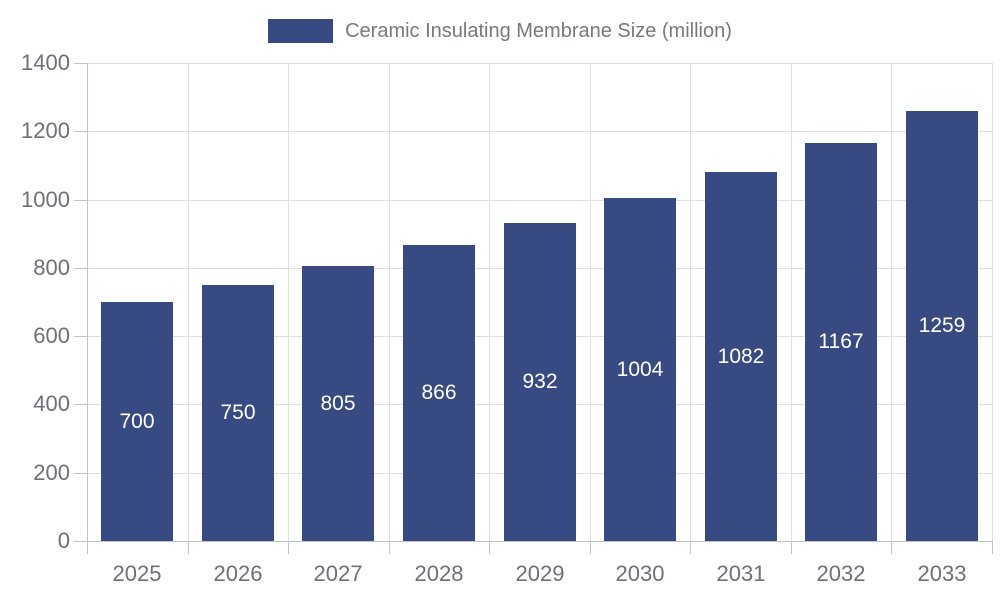 The height and width of the screenshot is (600, 1000). Describe the element at coordinates (45, 130) in the screenshot. I see `y-axis-tick-label: 1200` at that location.